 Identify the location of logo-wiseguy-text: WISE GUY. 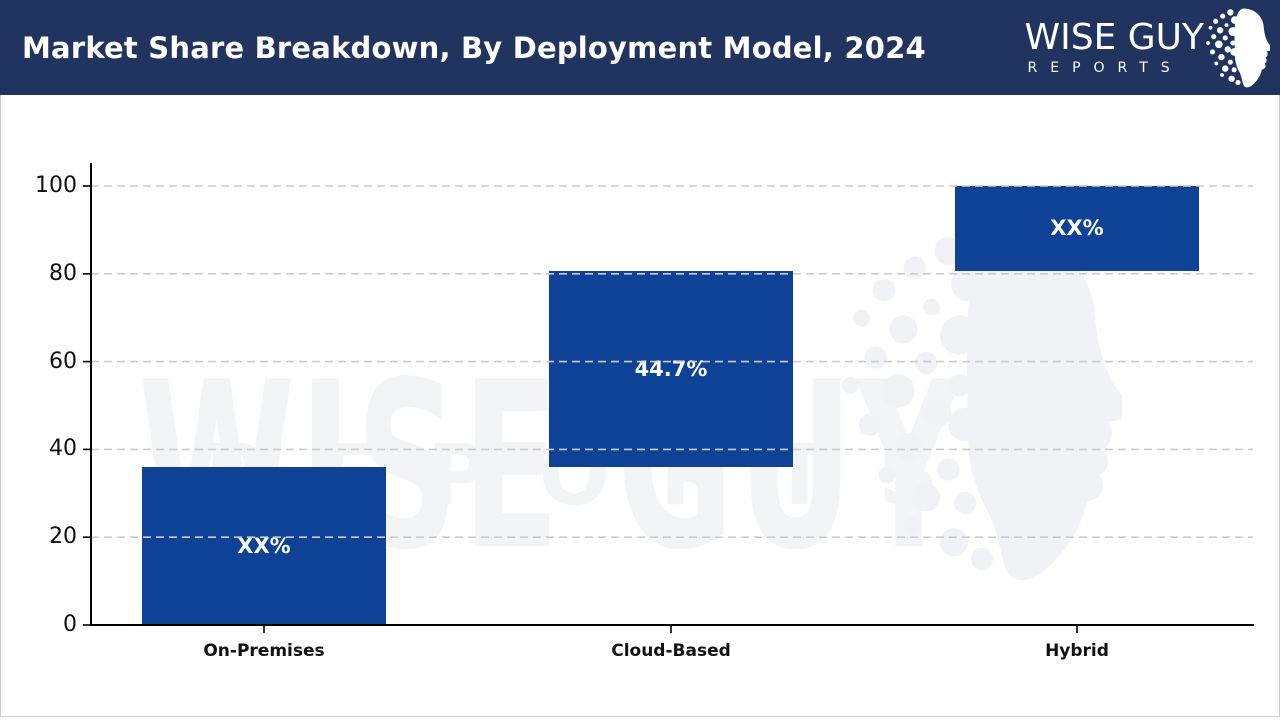
(1114, 37).